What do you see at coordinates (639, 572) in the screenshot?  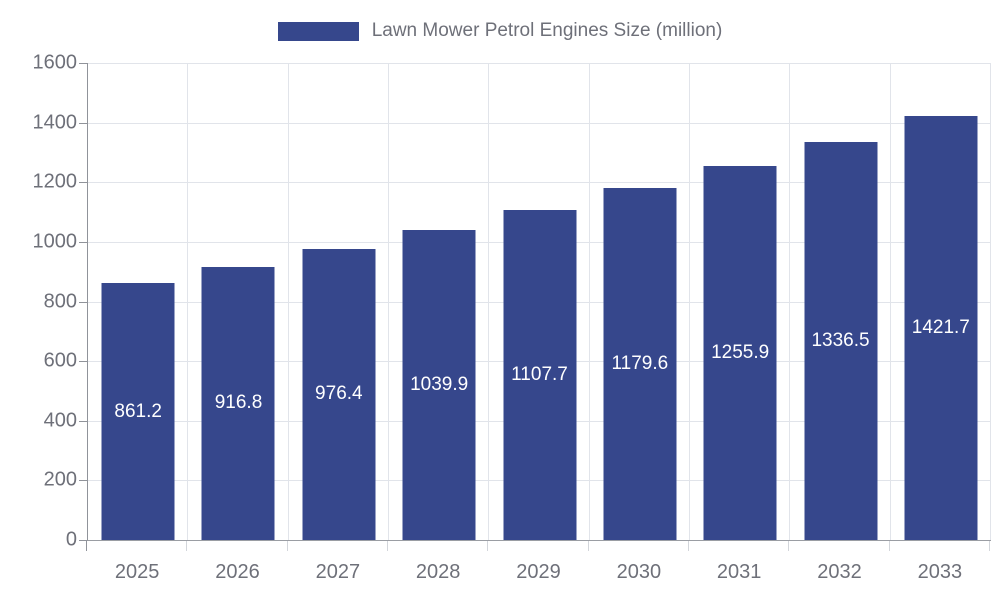 I see `x-tick-label: 2030` at bounding box center [639, 572].